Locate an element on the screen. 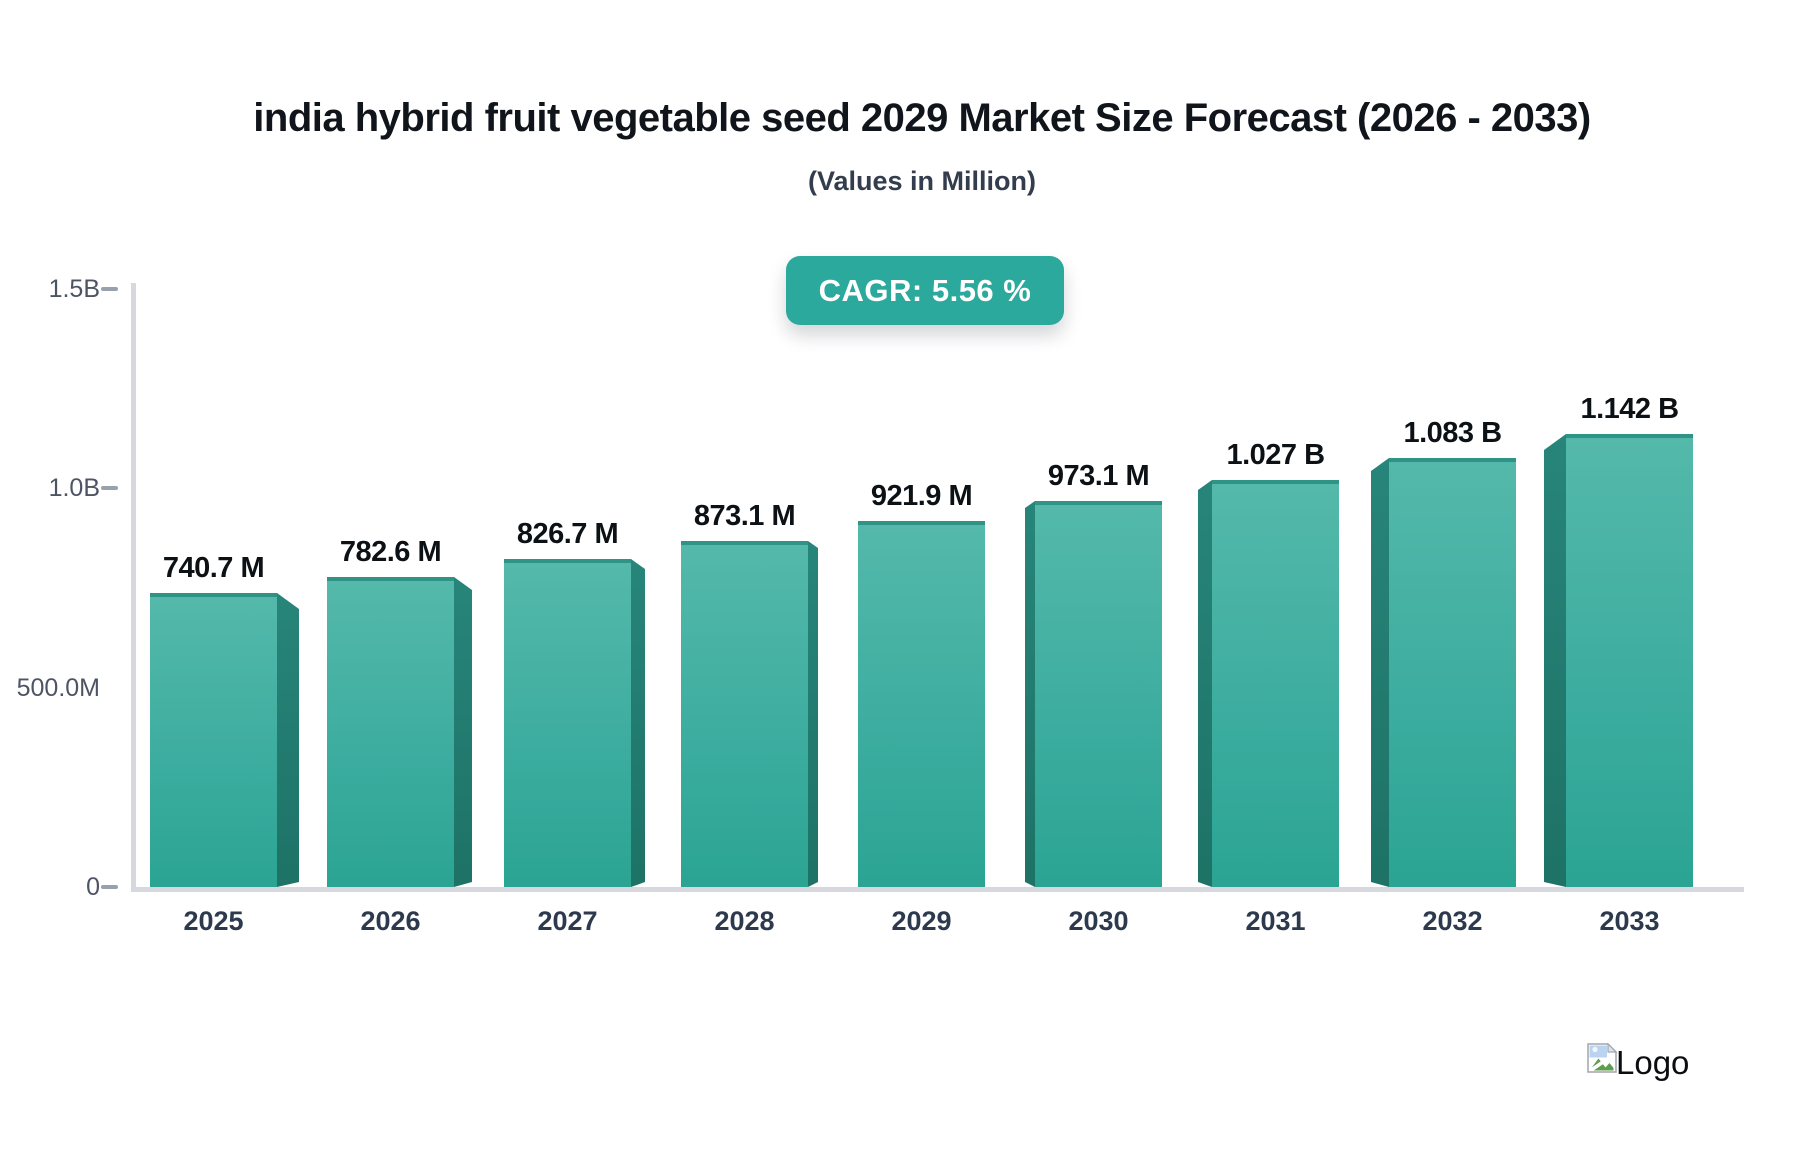  bar-2029: 921.9 M 2029 is located at coordinates (921, 708).